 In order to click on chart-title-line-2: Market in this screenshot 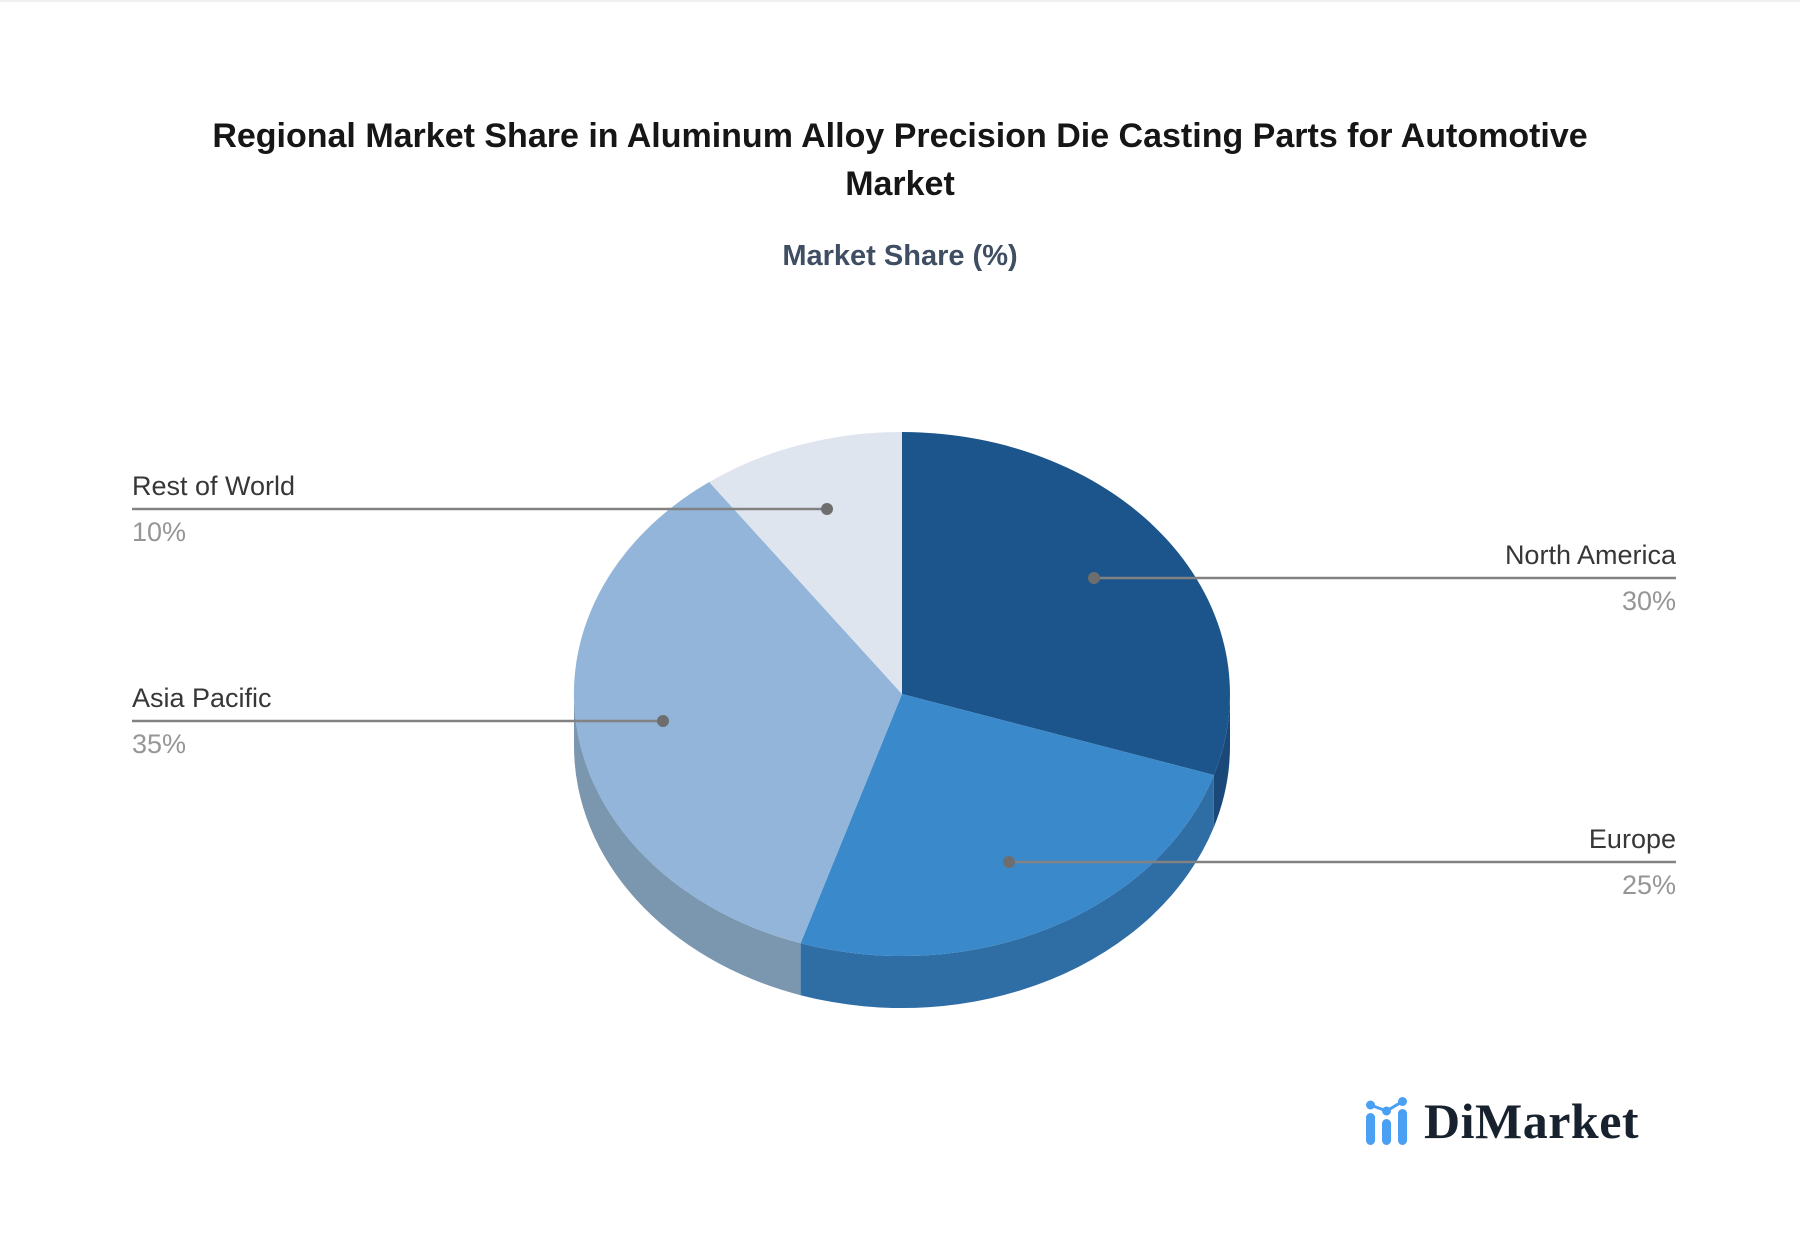, I will do `click(900, 184)`.